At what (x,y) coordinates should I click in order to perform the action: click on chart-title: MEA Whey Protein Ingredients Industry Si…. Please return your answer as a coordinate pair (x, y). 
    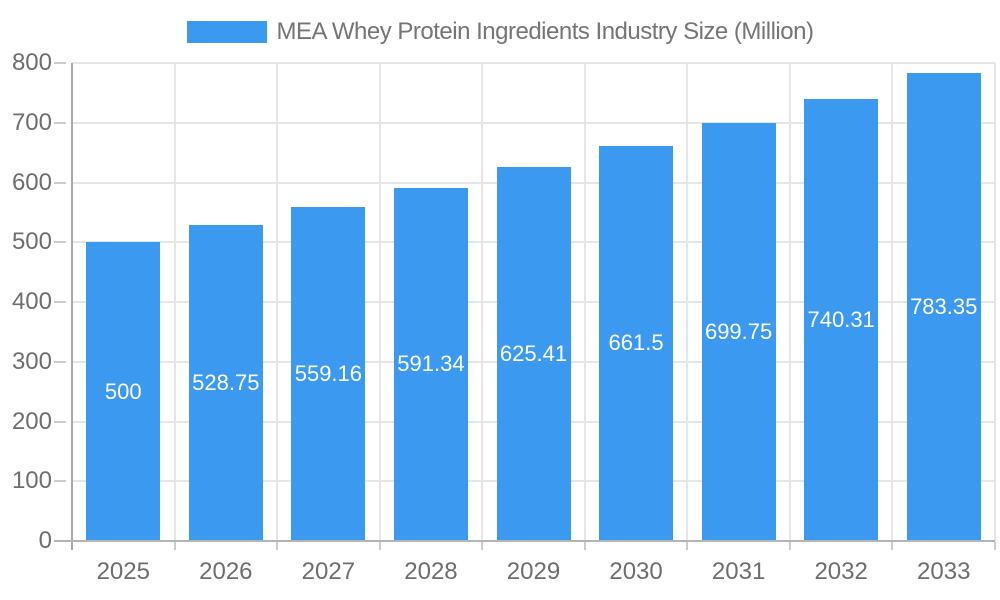
    Looking at the image, I should click on (545, 31).